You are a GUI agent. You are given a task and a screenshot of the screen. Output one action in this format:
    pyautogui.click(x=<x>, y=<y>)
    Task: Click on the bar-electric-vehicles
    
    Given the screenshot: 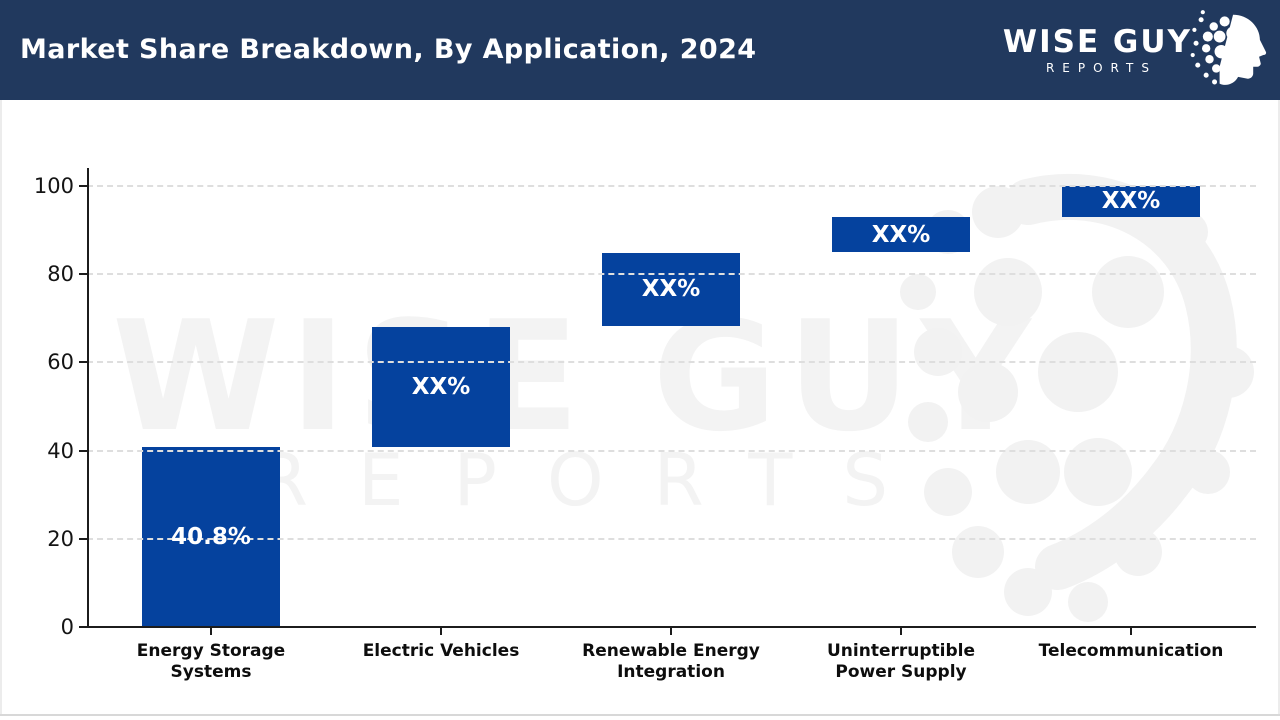 What is the action you would take?
    pyautogui.click(x=441, y=387)
    